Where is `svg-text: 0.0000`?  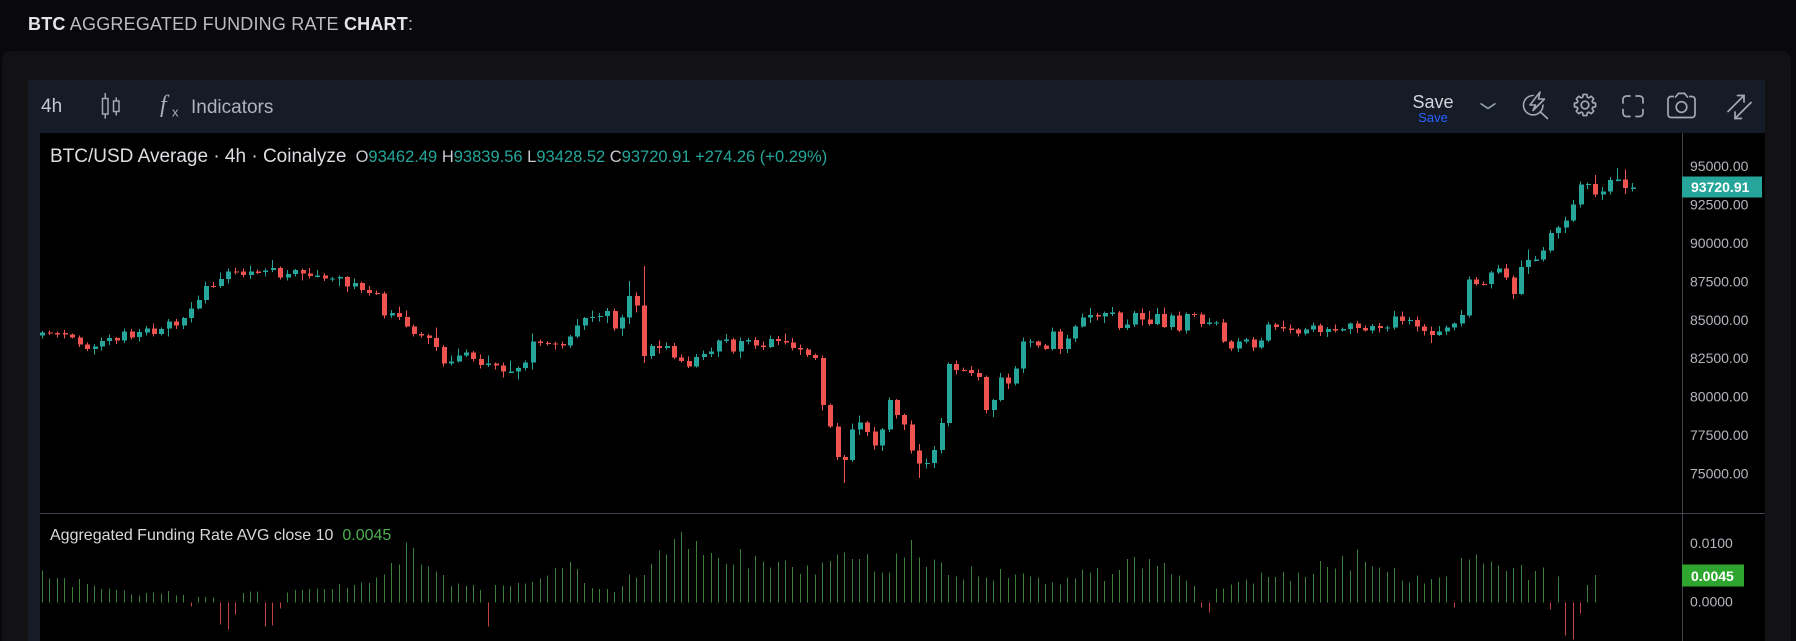
svg-text: 0.0000 is located at coordinates (1711, 602).